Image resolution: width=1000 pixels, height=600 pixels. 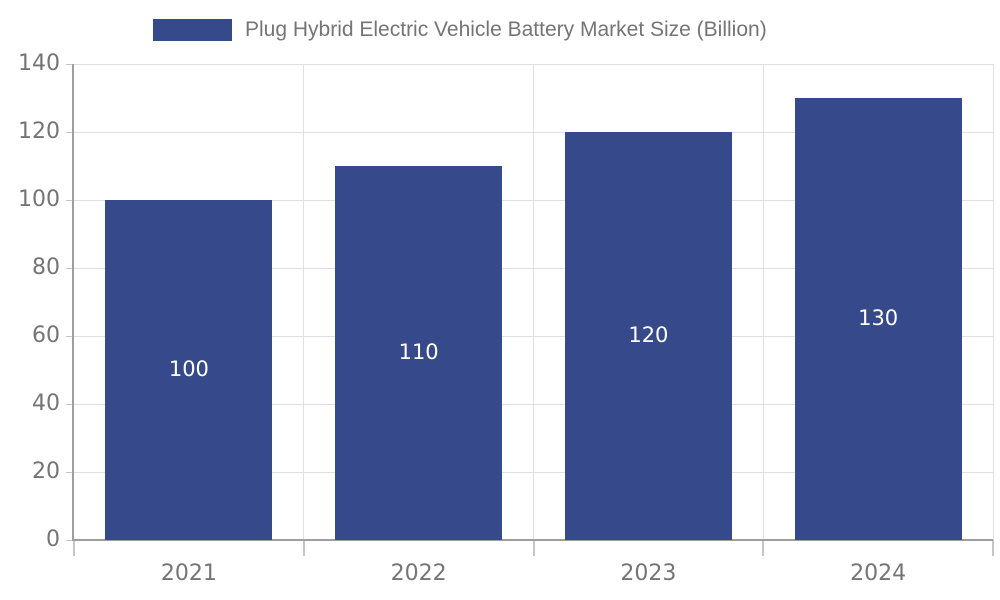 What do you see at coordinates (39, 131) in the screenshot?
I see `y-tick-label: 120` at bounding box center [39, 131].